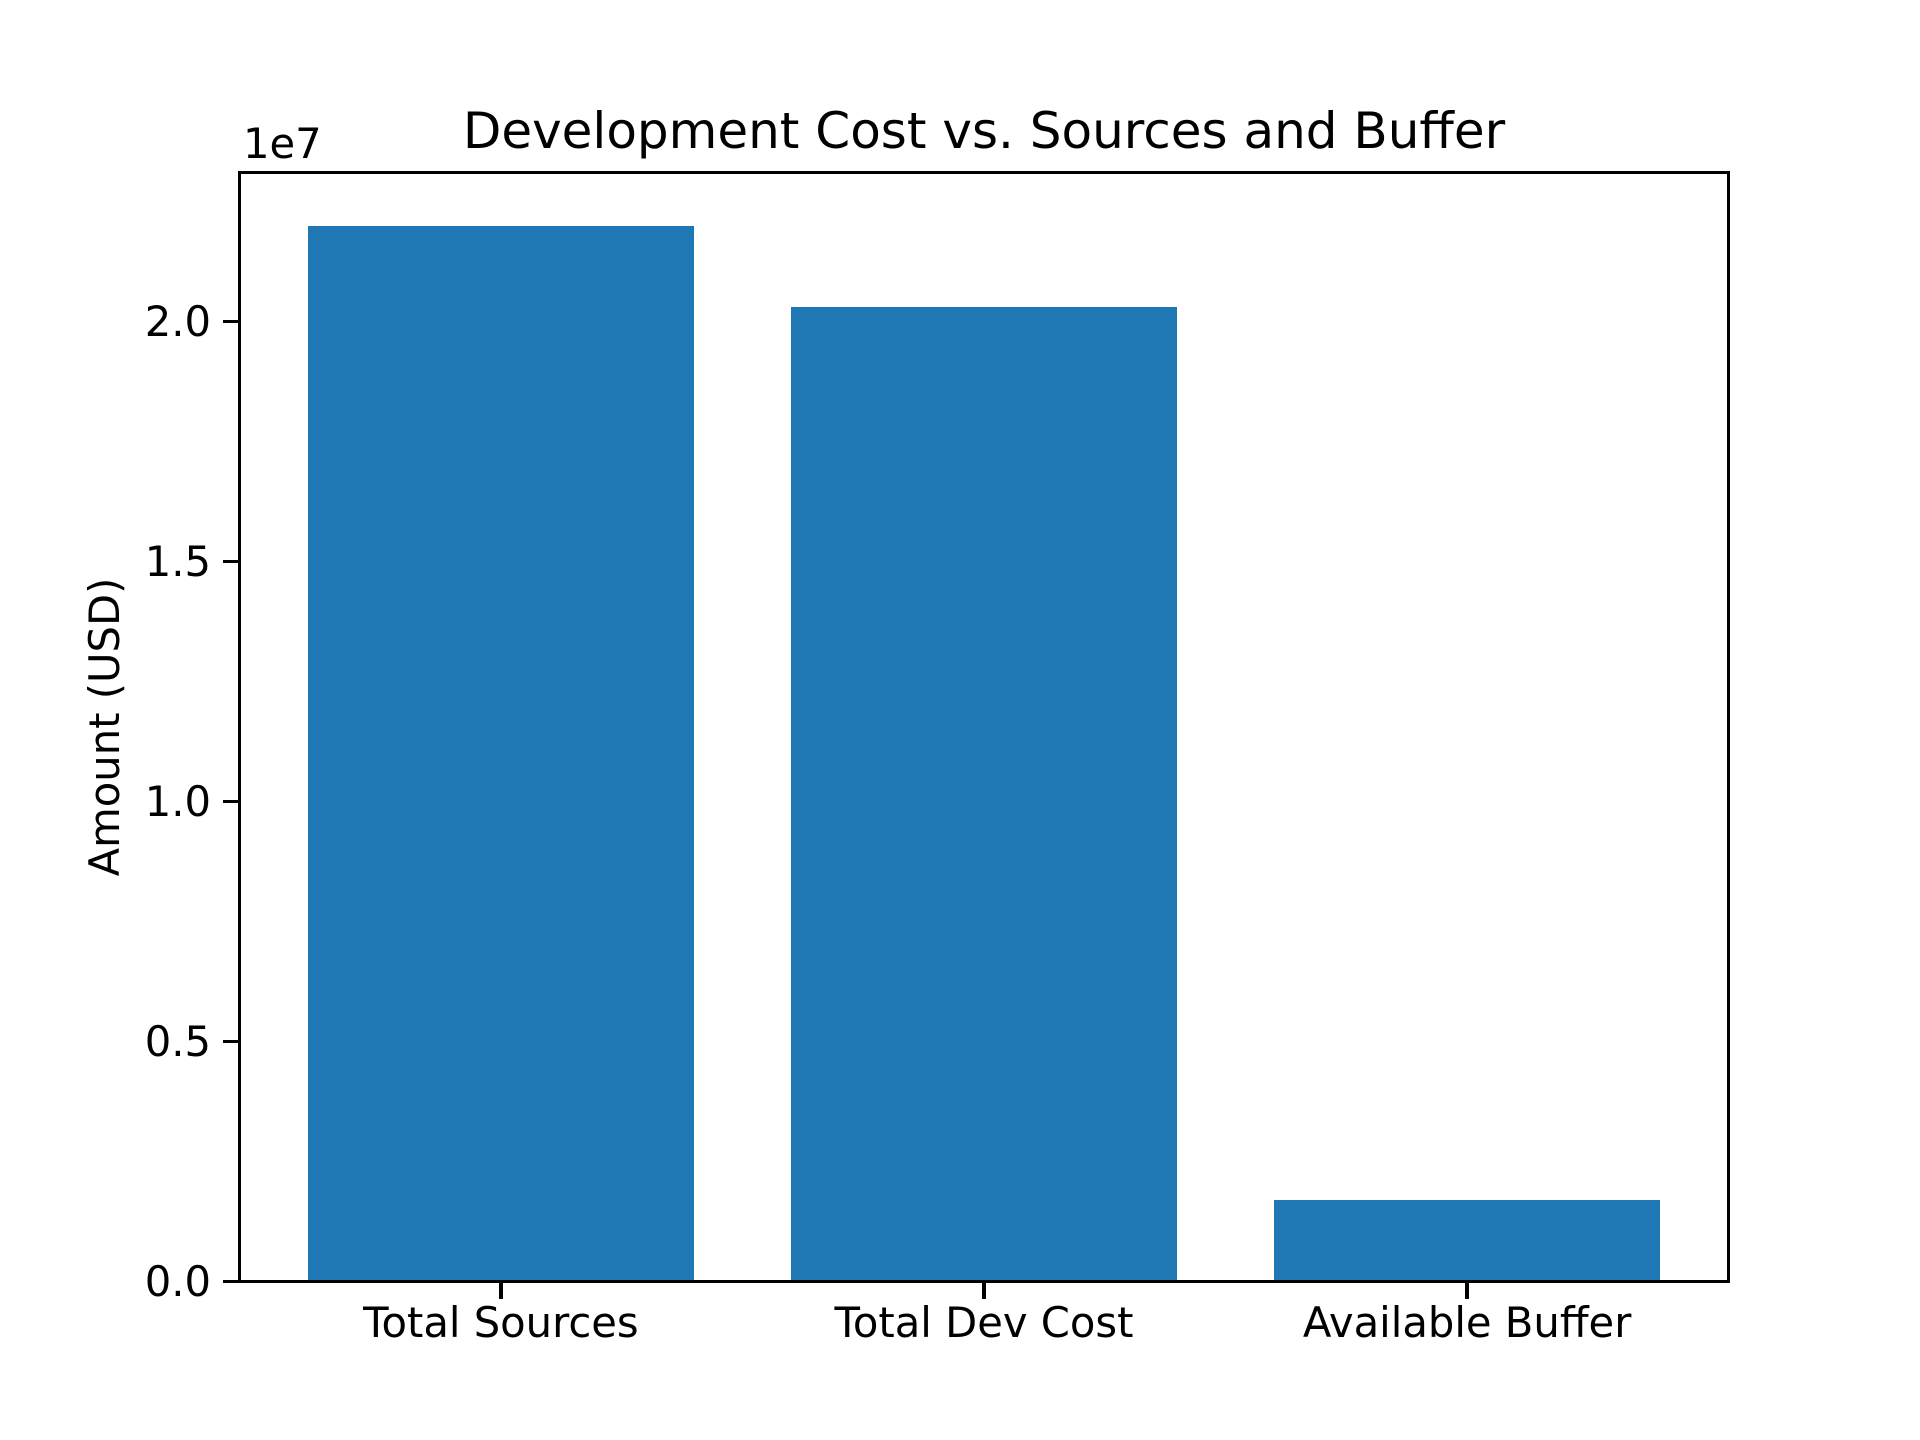  Describe the element at coordinates (177, 801) in the screenshot. I see `y-tick-label: 1.0` at that location.